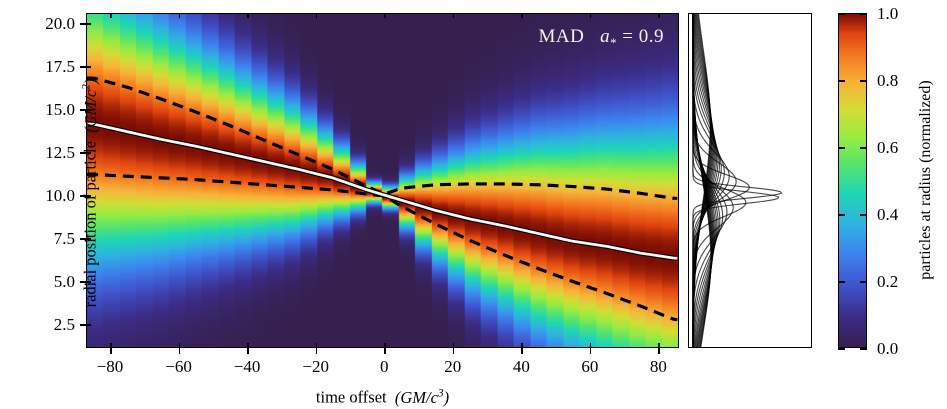 This screenshot has height=409, width=947. What do you see at coordinates (60, 196) in the screenshot?
I see `y-tick-label: 10.0` at bounding box center [60, 196].